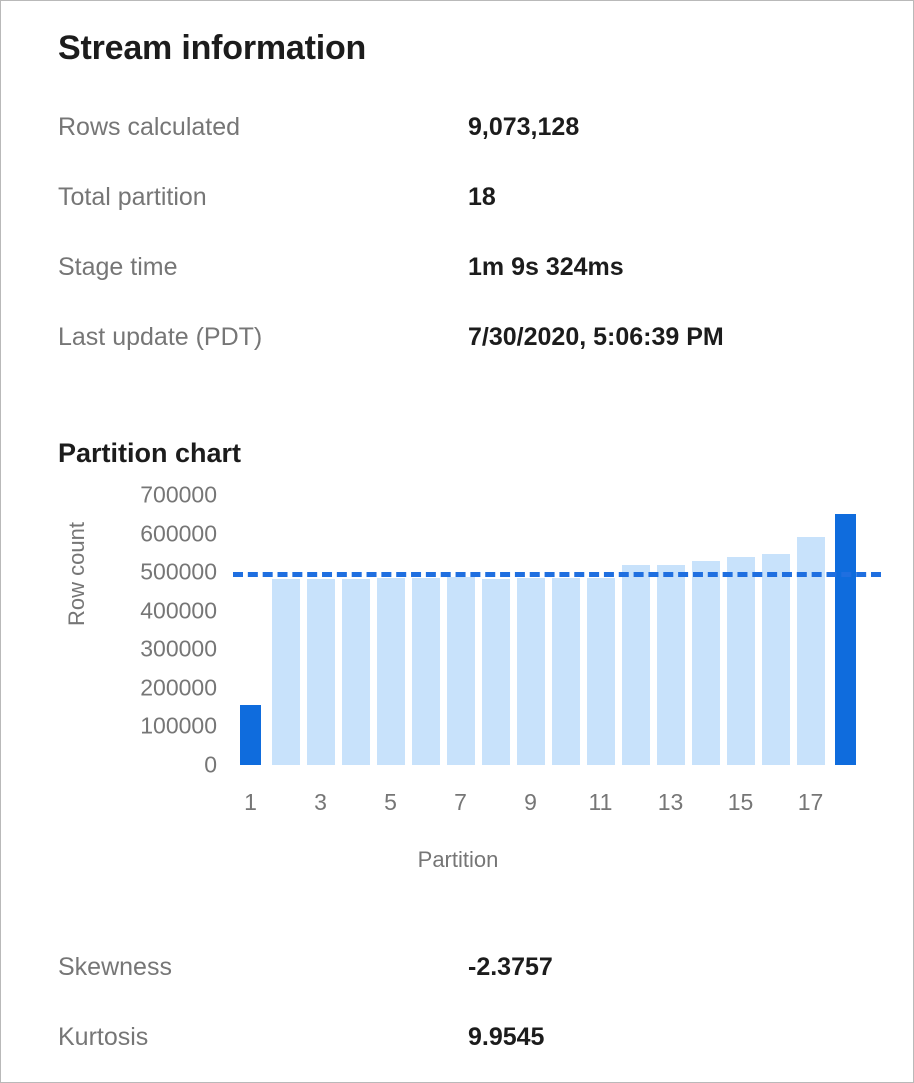  What do you see at coordinates (506, 1037) in the screenshot?
I see `stat-row-value: 9.9545` at bounding box center [506, 1037].